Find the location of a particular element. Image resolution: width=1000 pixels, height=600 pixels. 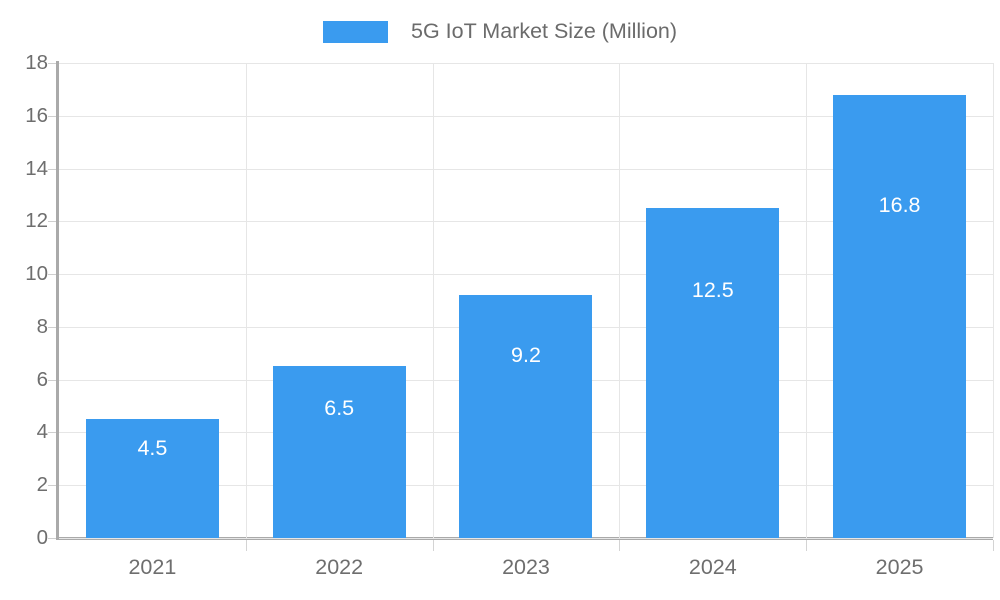

bar-value-label-2022: 6.5 is located at coordinates (339, 408).